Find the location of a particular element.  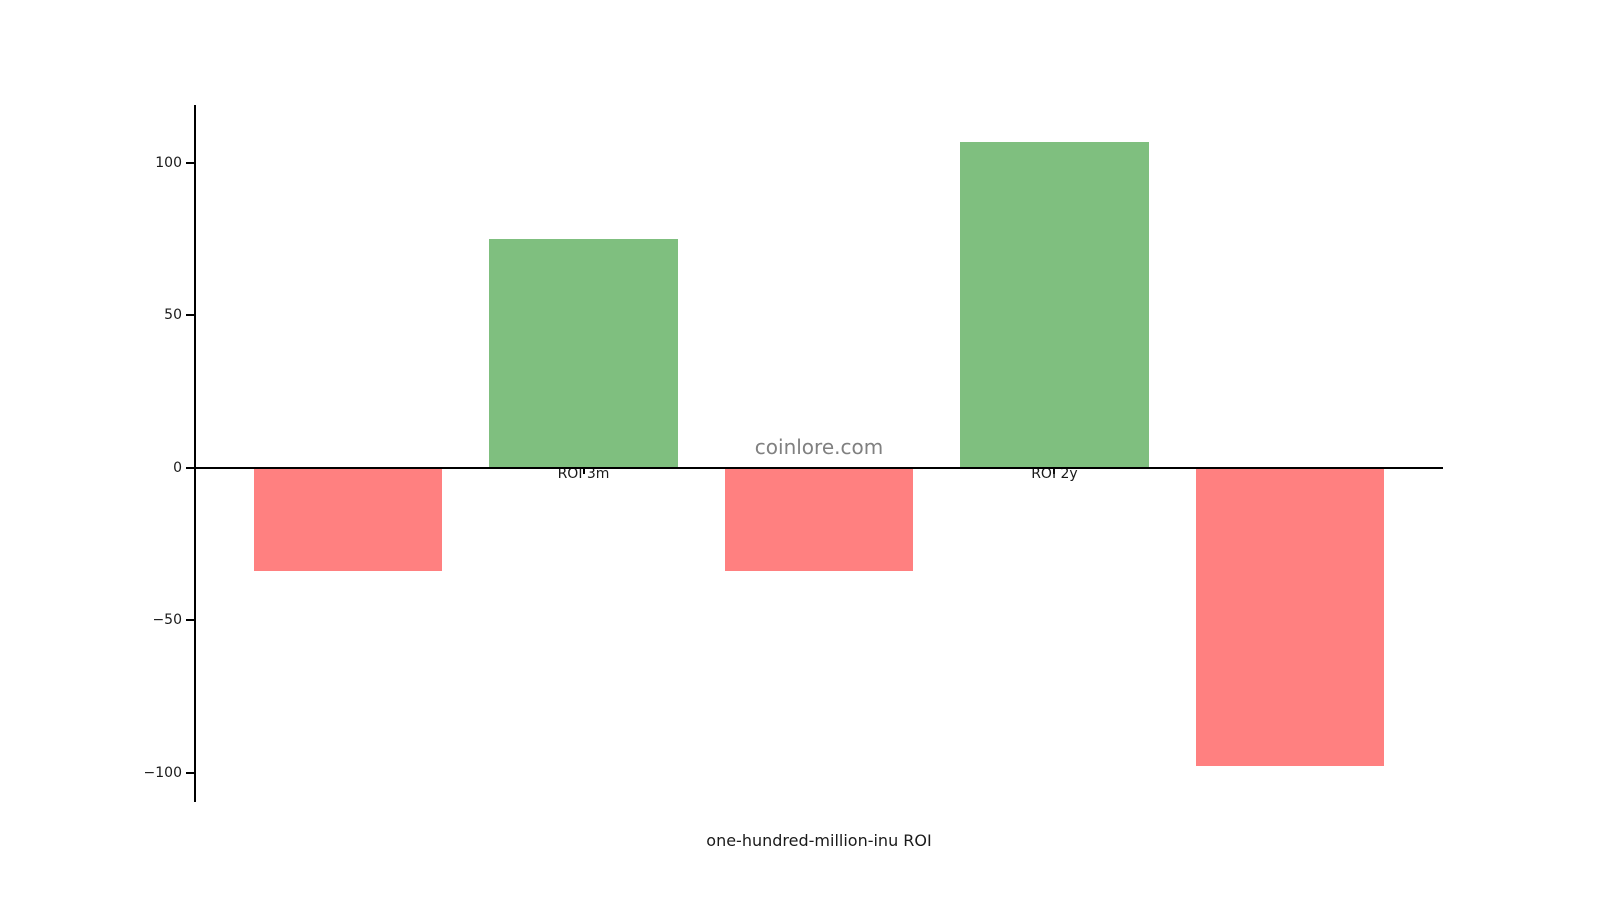

y-tick-label: 0 is located at coordinates (177, 467).